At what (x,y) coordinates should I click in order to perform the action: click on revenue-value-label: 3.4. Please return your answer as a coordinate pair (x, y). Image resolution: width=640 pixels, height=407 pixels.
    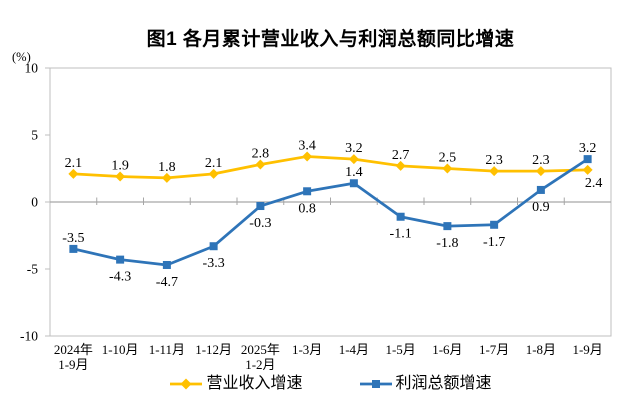
    Looking at the image, I should click on (307, 145).